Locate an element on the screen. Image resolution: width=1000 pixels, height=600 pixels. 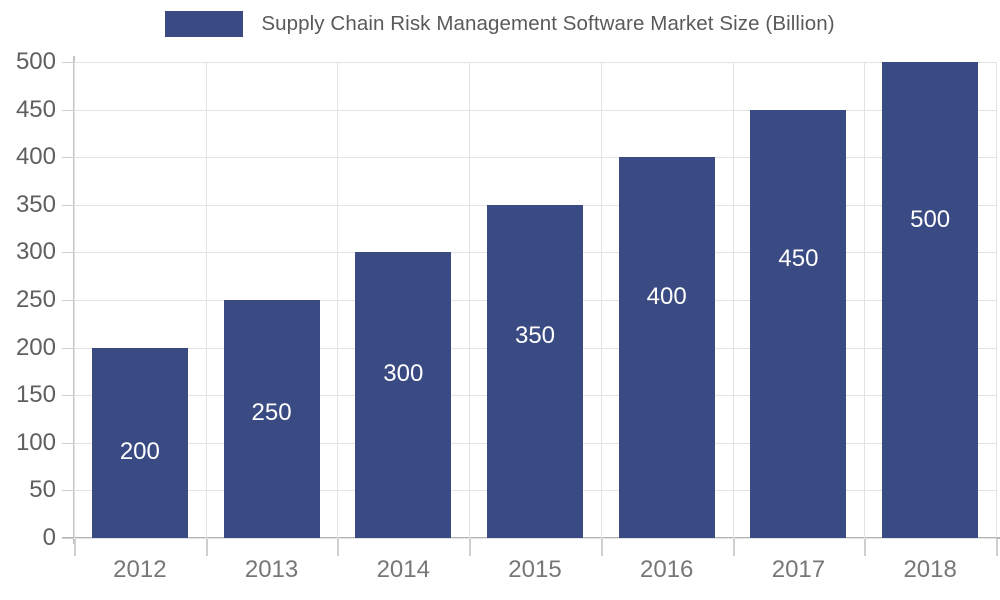
bar-2012 is located at coordinates (139, 442).